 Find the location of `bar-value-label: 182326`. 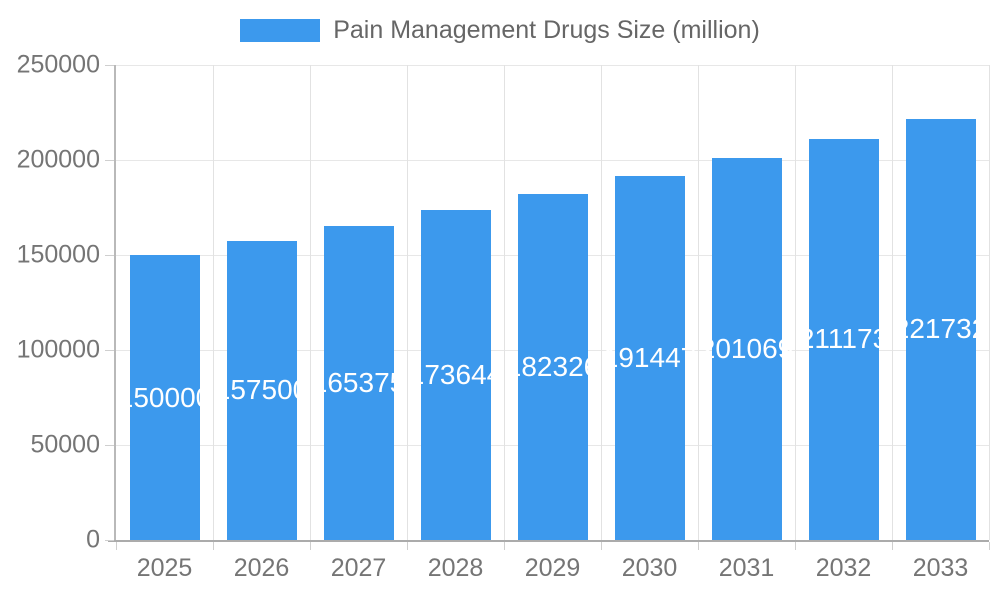

bar-value-label: 182326 is located at coordinates (552, 366).